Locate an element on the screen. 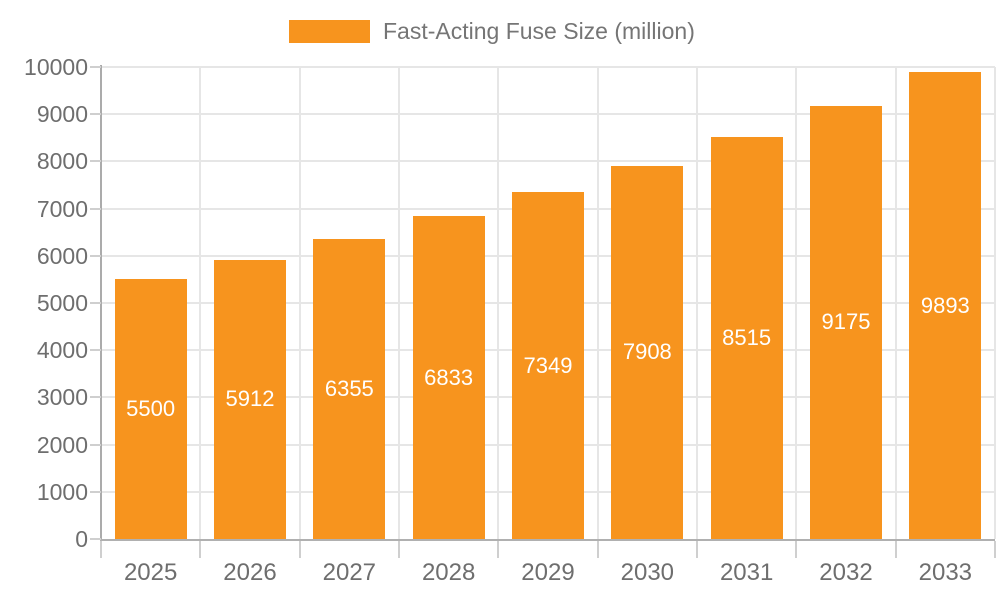 Image resolution: width=1000 pixels, height=600 pixels. bar-2029: 7349 is located at coordinates (548, 365).